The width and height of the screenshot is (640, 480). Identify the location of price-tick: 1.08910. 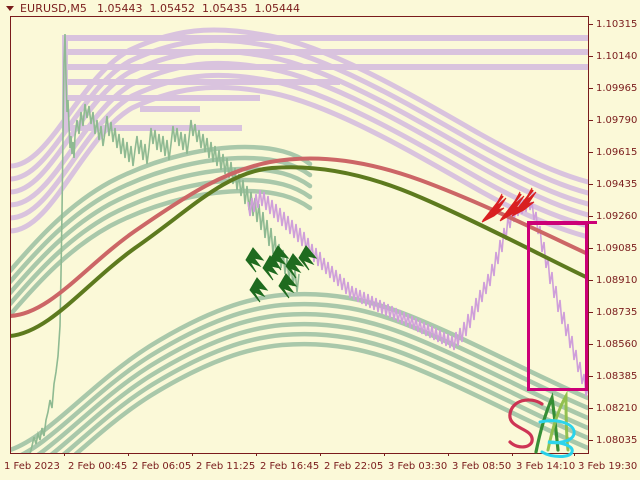
(614, 281).